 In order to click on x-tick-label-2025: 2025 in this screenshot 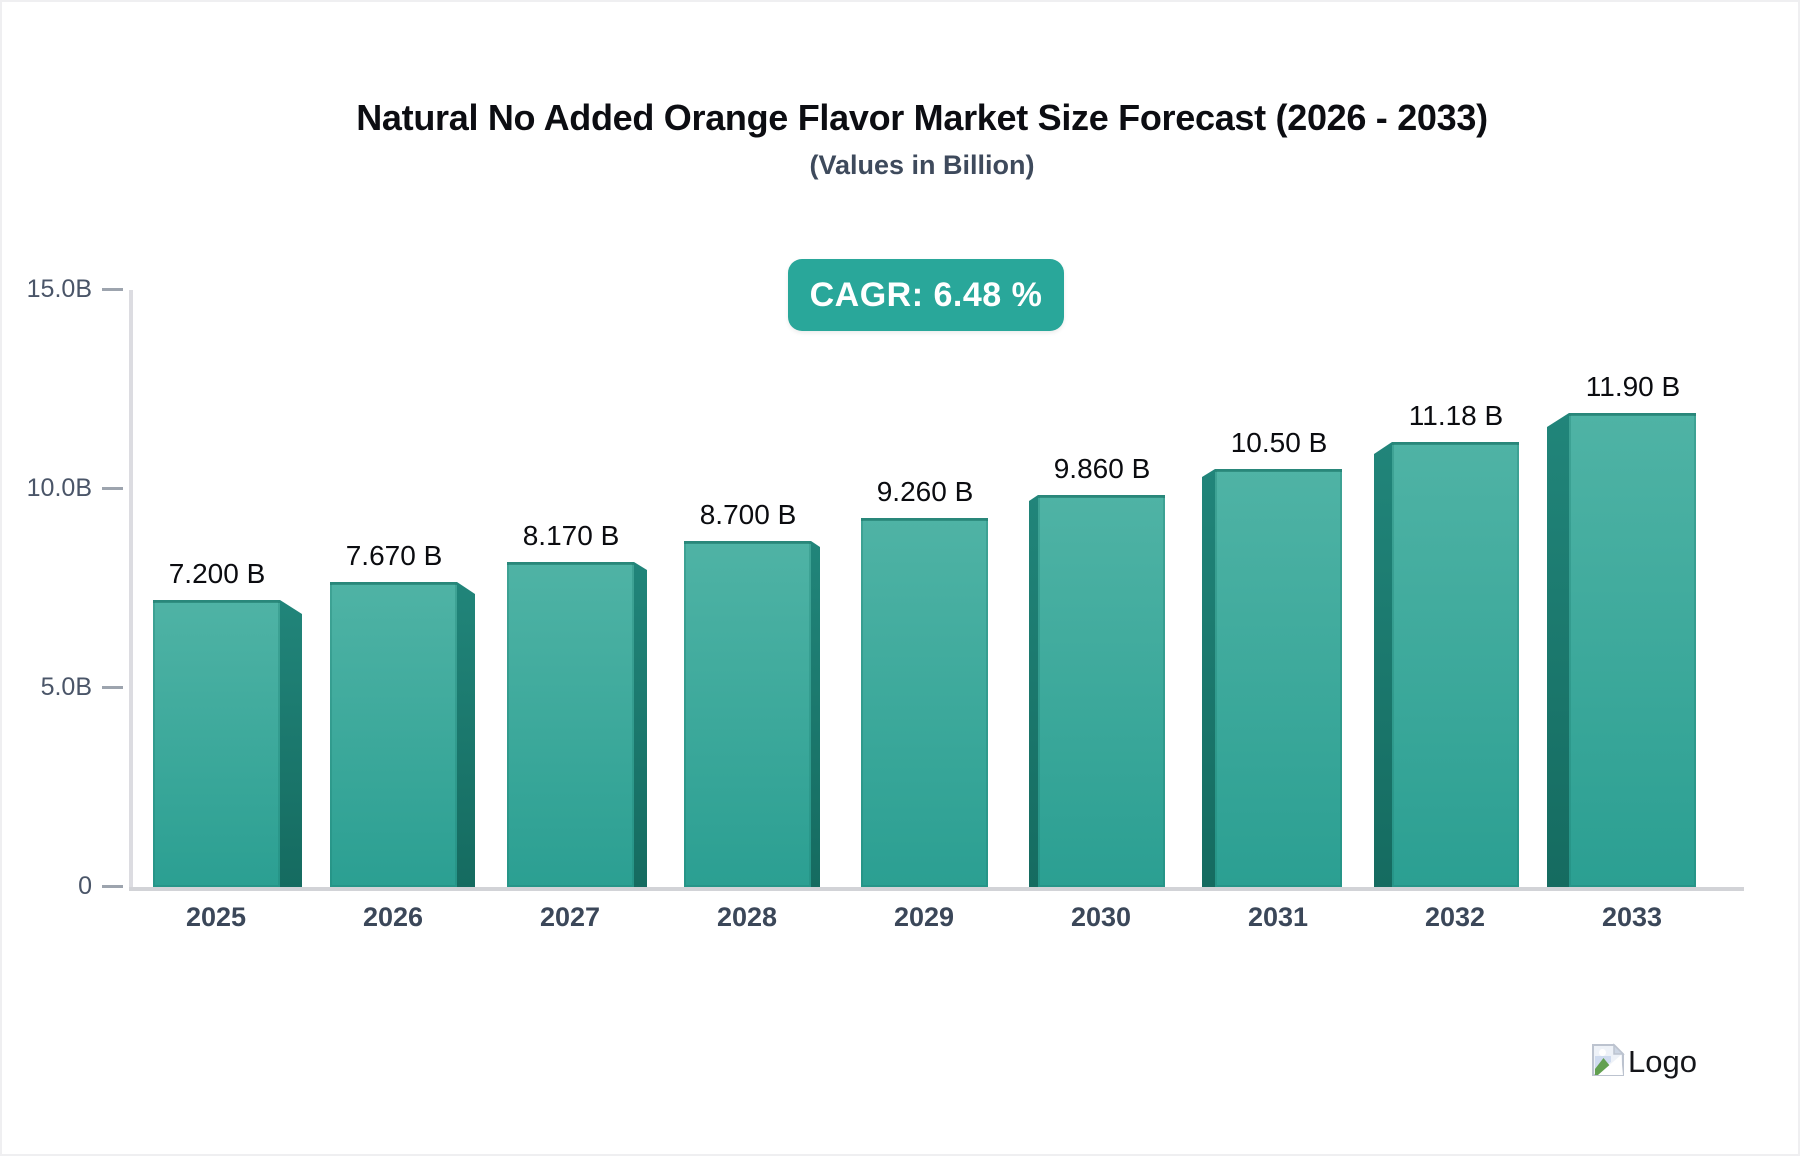, I will do `click(216, 917)`.